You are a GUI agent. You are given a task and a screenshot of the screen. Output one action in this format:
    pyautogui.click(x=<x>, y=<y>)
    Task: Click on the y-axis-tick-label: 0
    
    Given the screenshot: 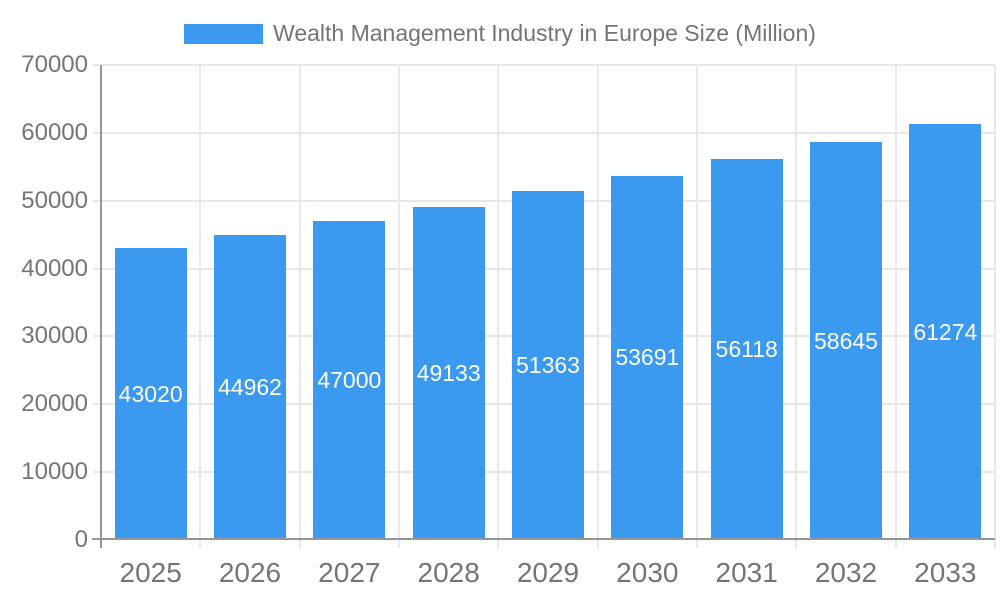 What is the action you would take?
    pyautogui.click(x=81, y=539)
    